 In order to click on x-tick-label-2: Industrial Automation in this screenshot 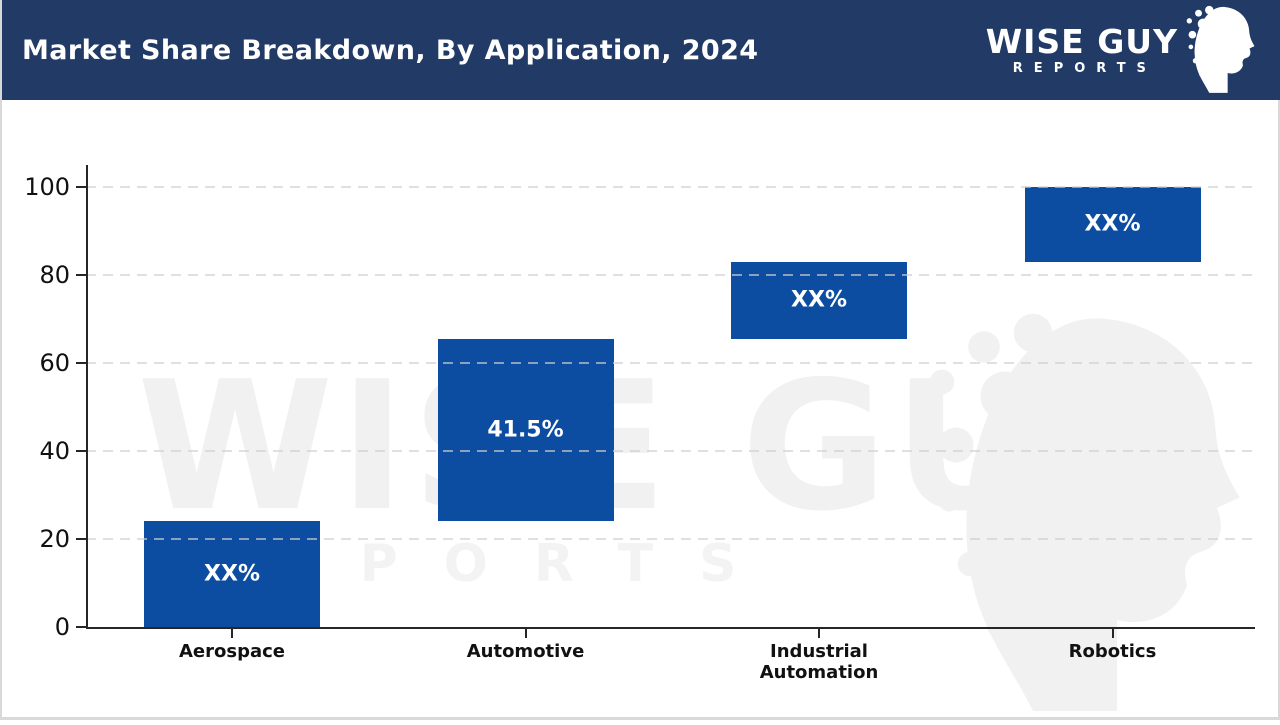, I will do `click(819, 662)`.